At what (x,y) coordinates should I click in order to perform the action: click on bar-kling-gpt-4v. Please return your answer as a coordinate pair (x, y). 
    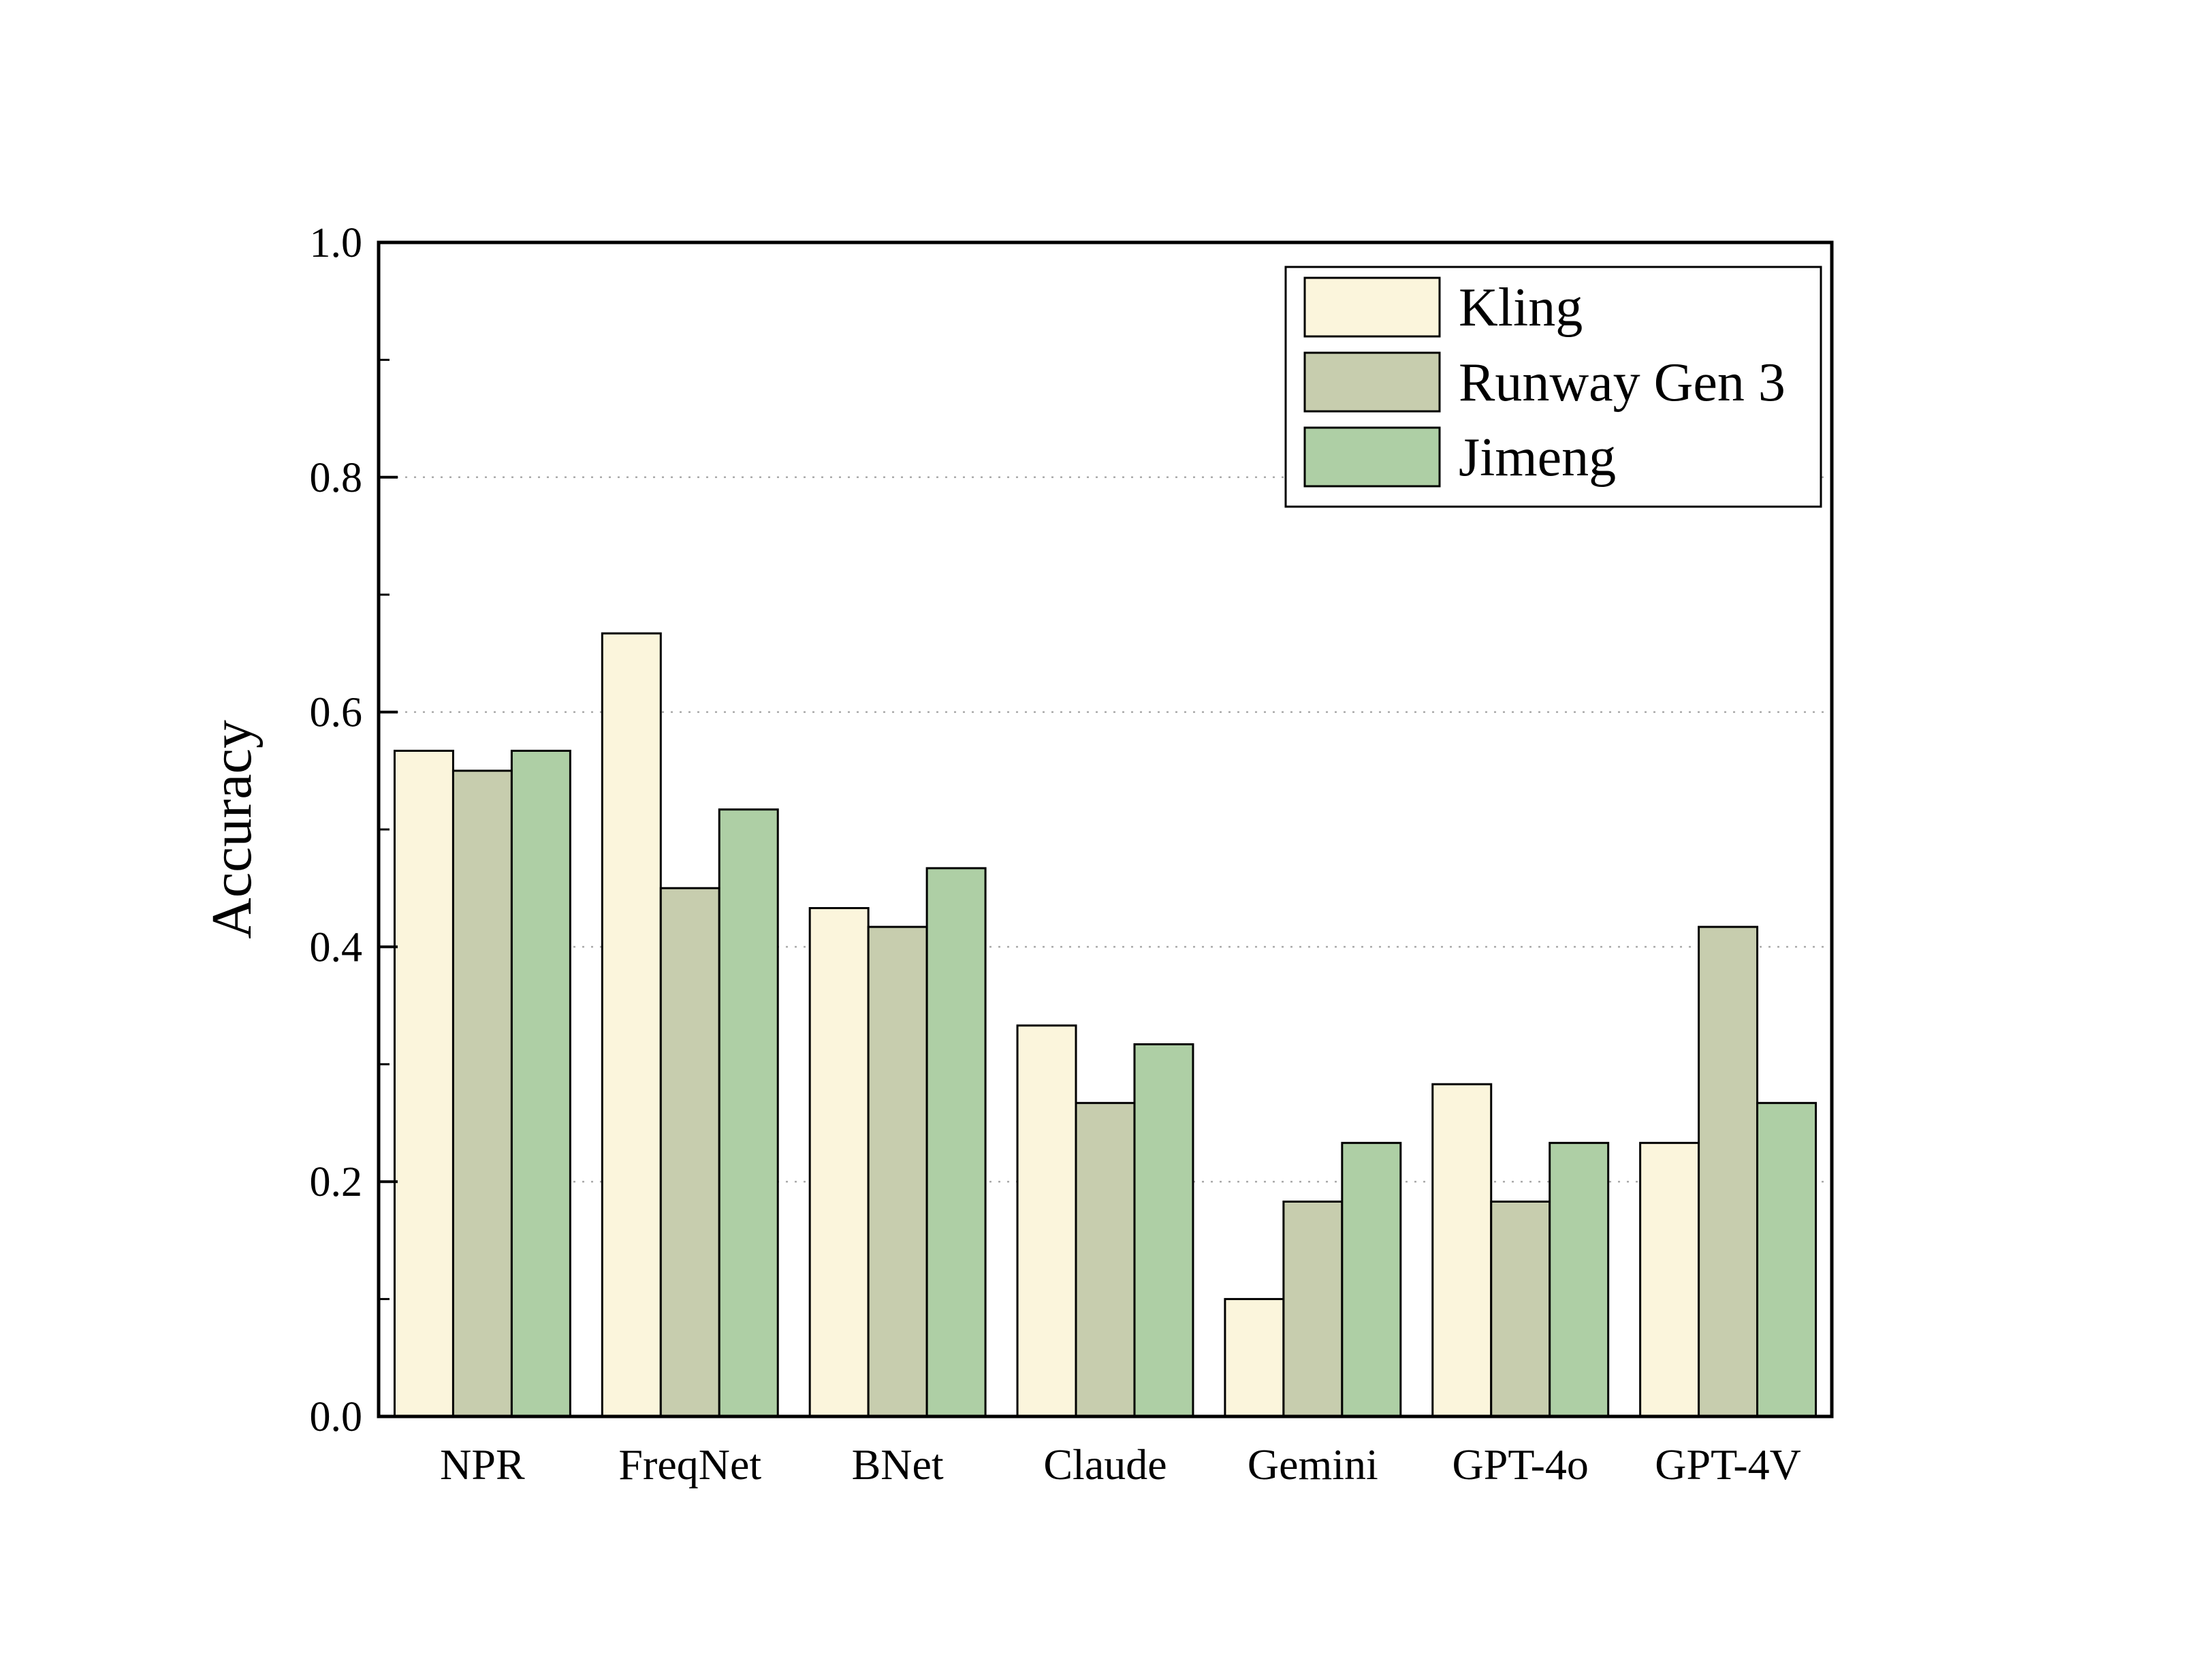
    Looking at the image, I should click on (1669, 1279).